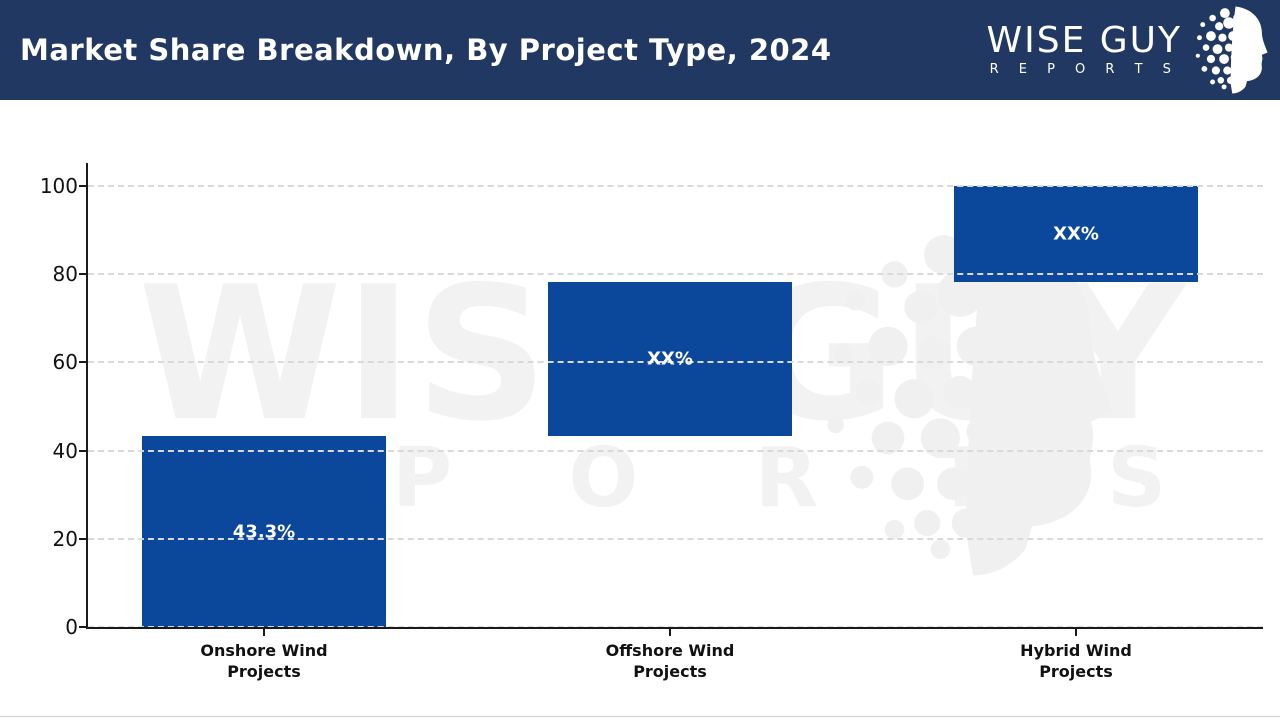  I want to click on y-axis-tick-label: 40, so click(65, 450).